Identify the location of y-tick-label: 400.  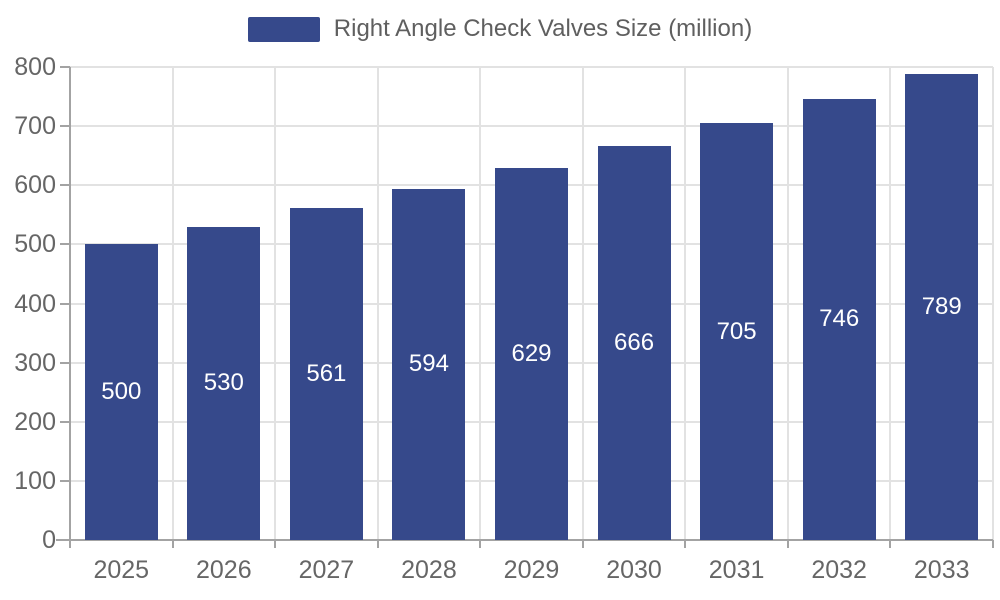
(35, 303).